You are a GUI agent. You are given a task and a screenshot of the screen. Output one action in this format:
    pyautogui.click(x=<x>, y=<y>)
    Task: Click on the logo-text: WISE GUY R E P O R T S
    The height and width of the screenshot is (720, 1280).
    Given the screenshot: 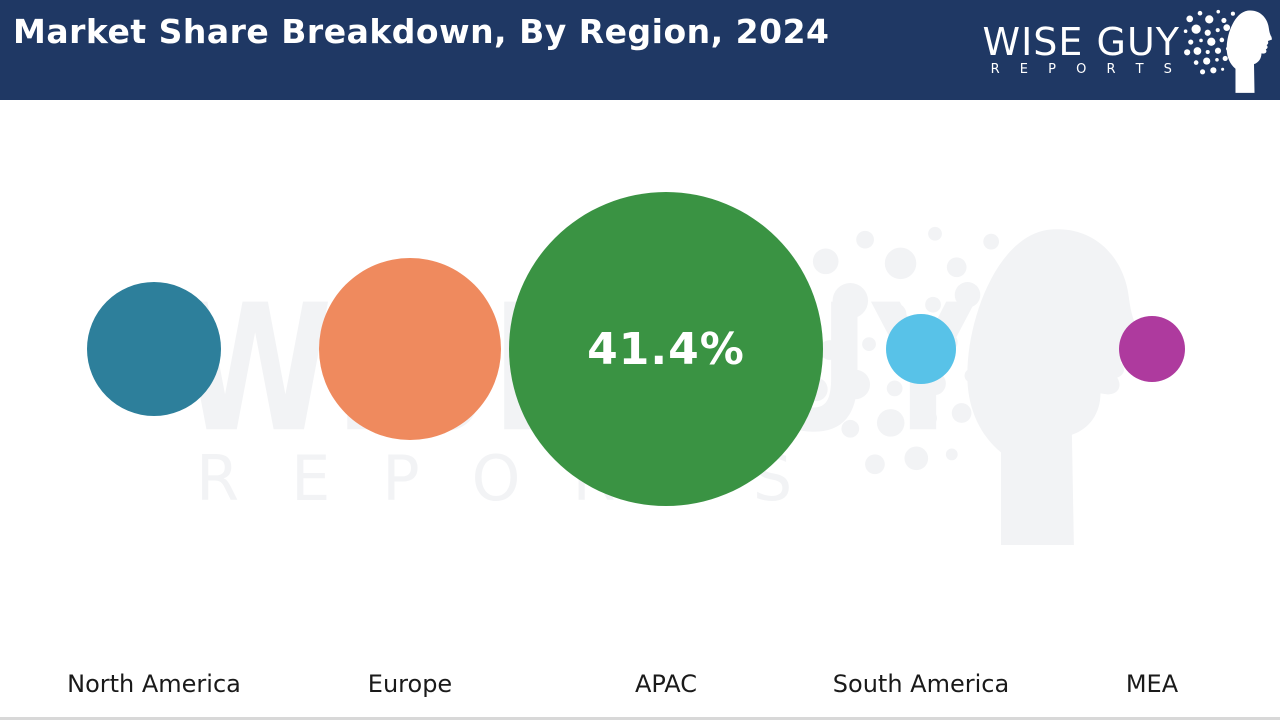 What is the action you would take?
    pyautogui.click(x=1081, y=50)
    